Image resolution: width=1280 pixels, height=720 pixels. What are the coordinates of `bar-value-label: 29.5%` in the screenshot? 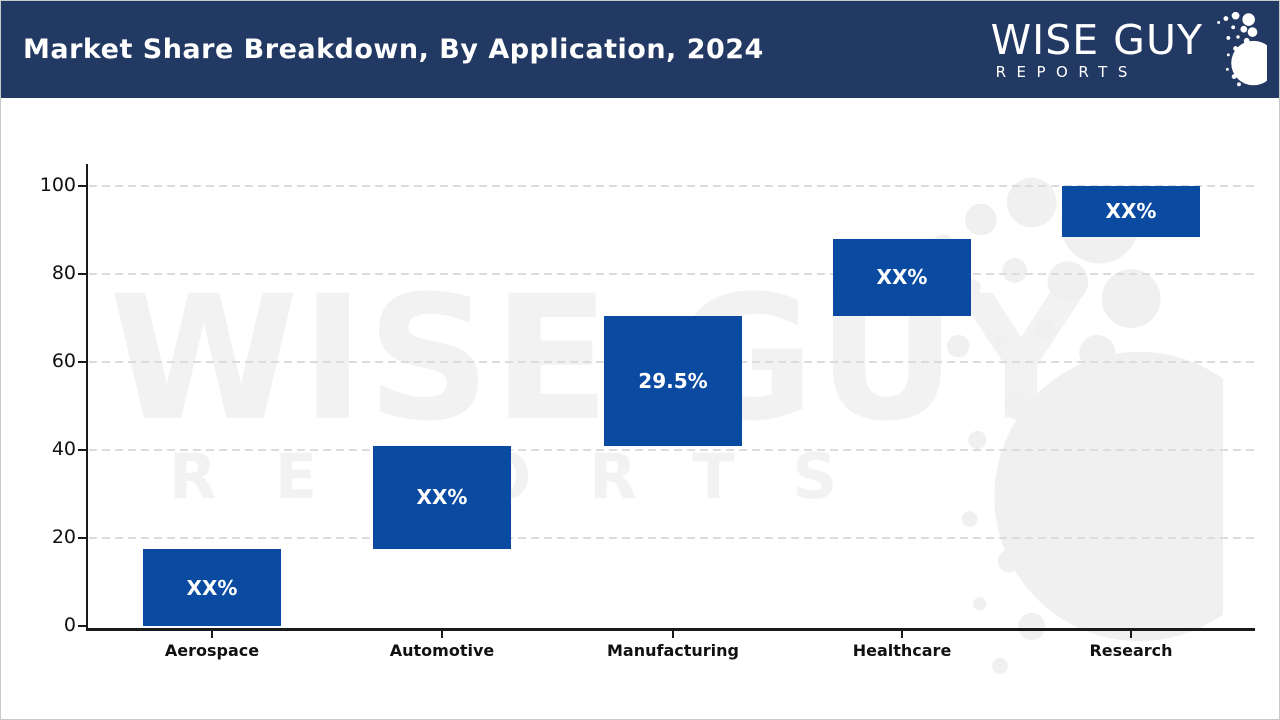 It's located at (673, 380).